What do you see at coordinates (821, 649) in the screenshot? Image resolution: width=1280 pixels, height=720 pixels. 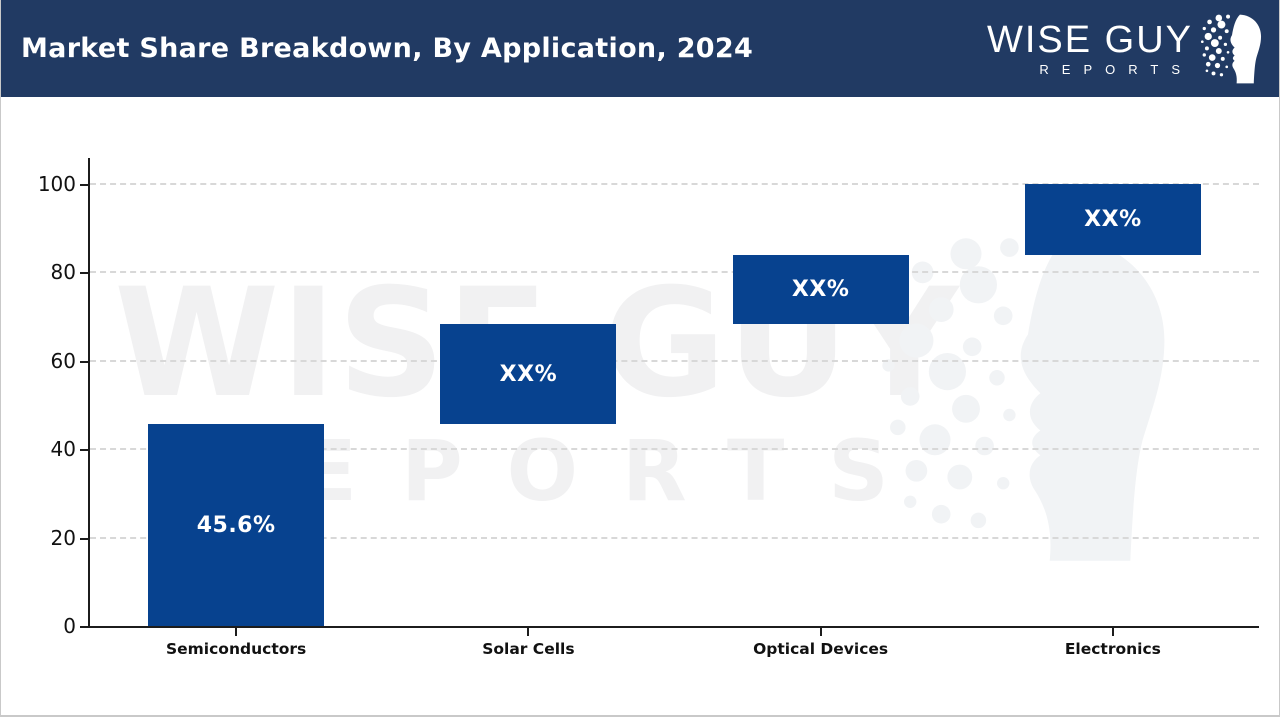 I see `x-axis-category-label: Optical Devices` at bounding box center [821, 649].